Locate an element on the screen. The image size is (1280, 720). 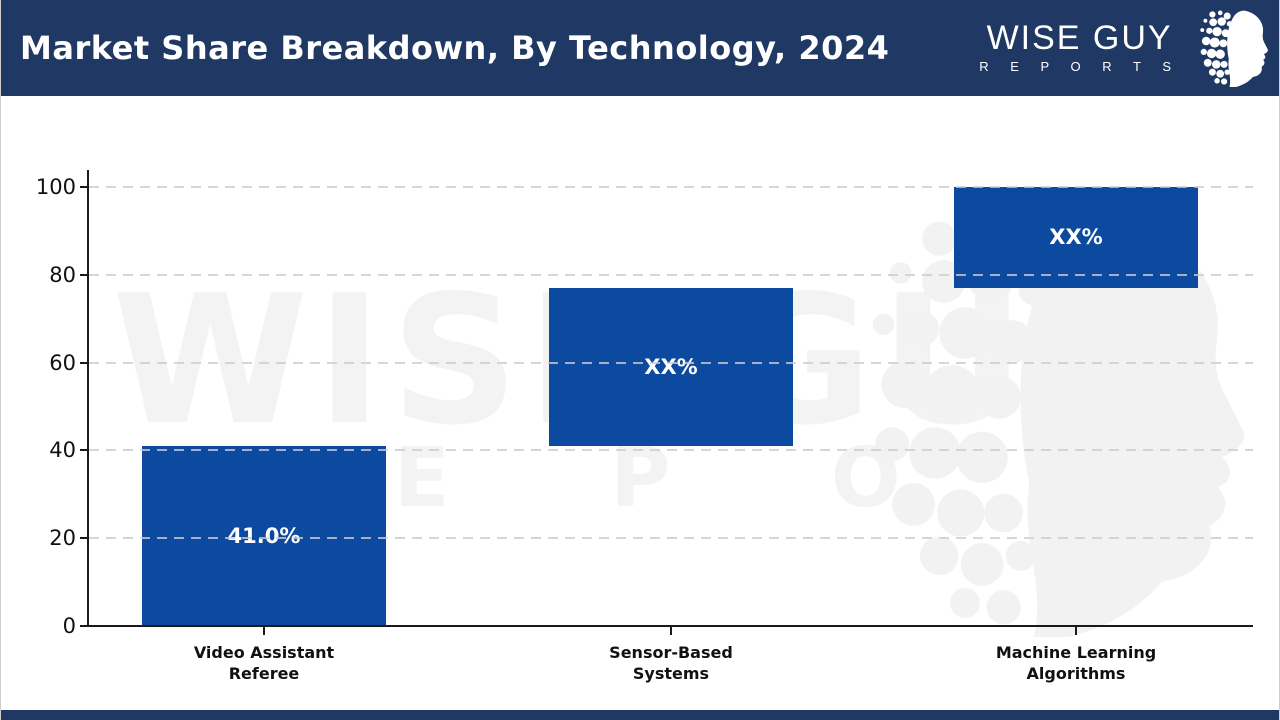
x-category-label-line: Algorithms is located at coordinates (1076, 673).